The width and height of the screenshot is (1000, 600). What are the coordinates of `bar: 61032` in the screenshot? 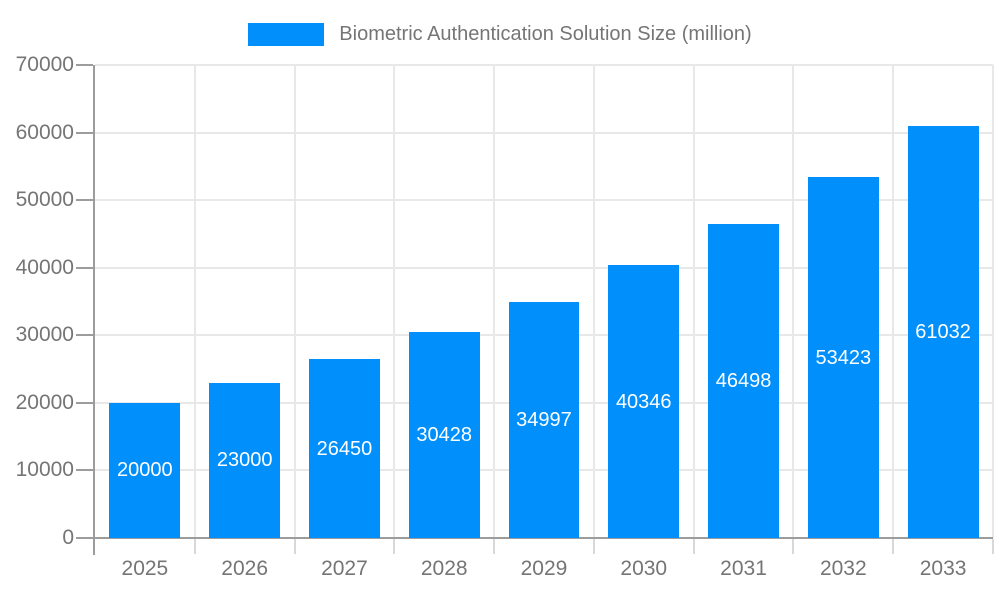 It's located at (943, 331).